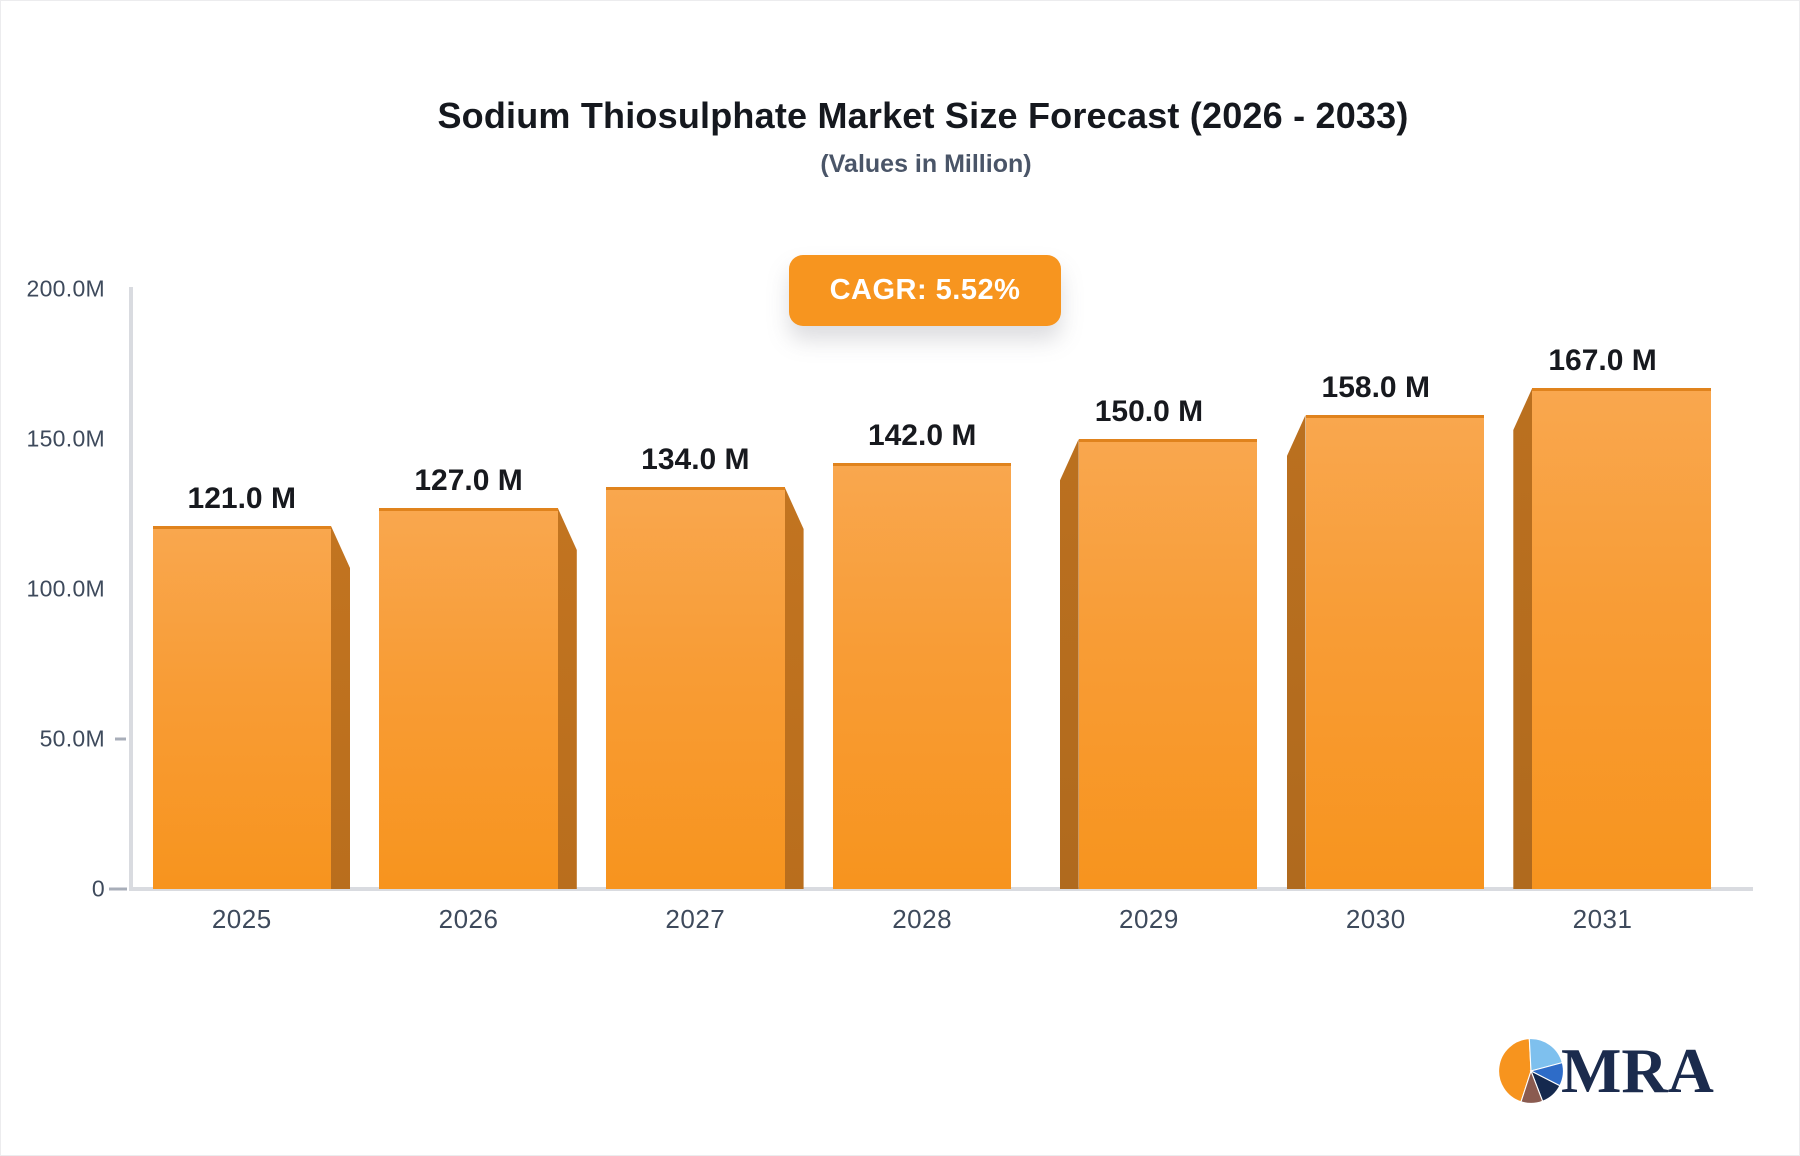 The width and height of the screenshot is (1800, 1156). What do you see at coordinates (131, 589) in the screenshot?
I see `y-axis-line` at bounding box center [131, 589].